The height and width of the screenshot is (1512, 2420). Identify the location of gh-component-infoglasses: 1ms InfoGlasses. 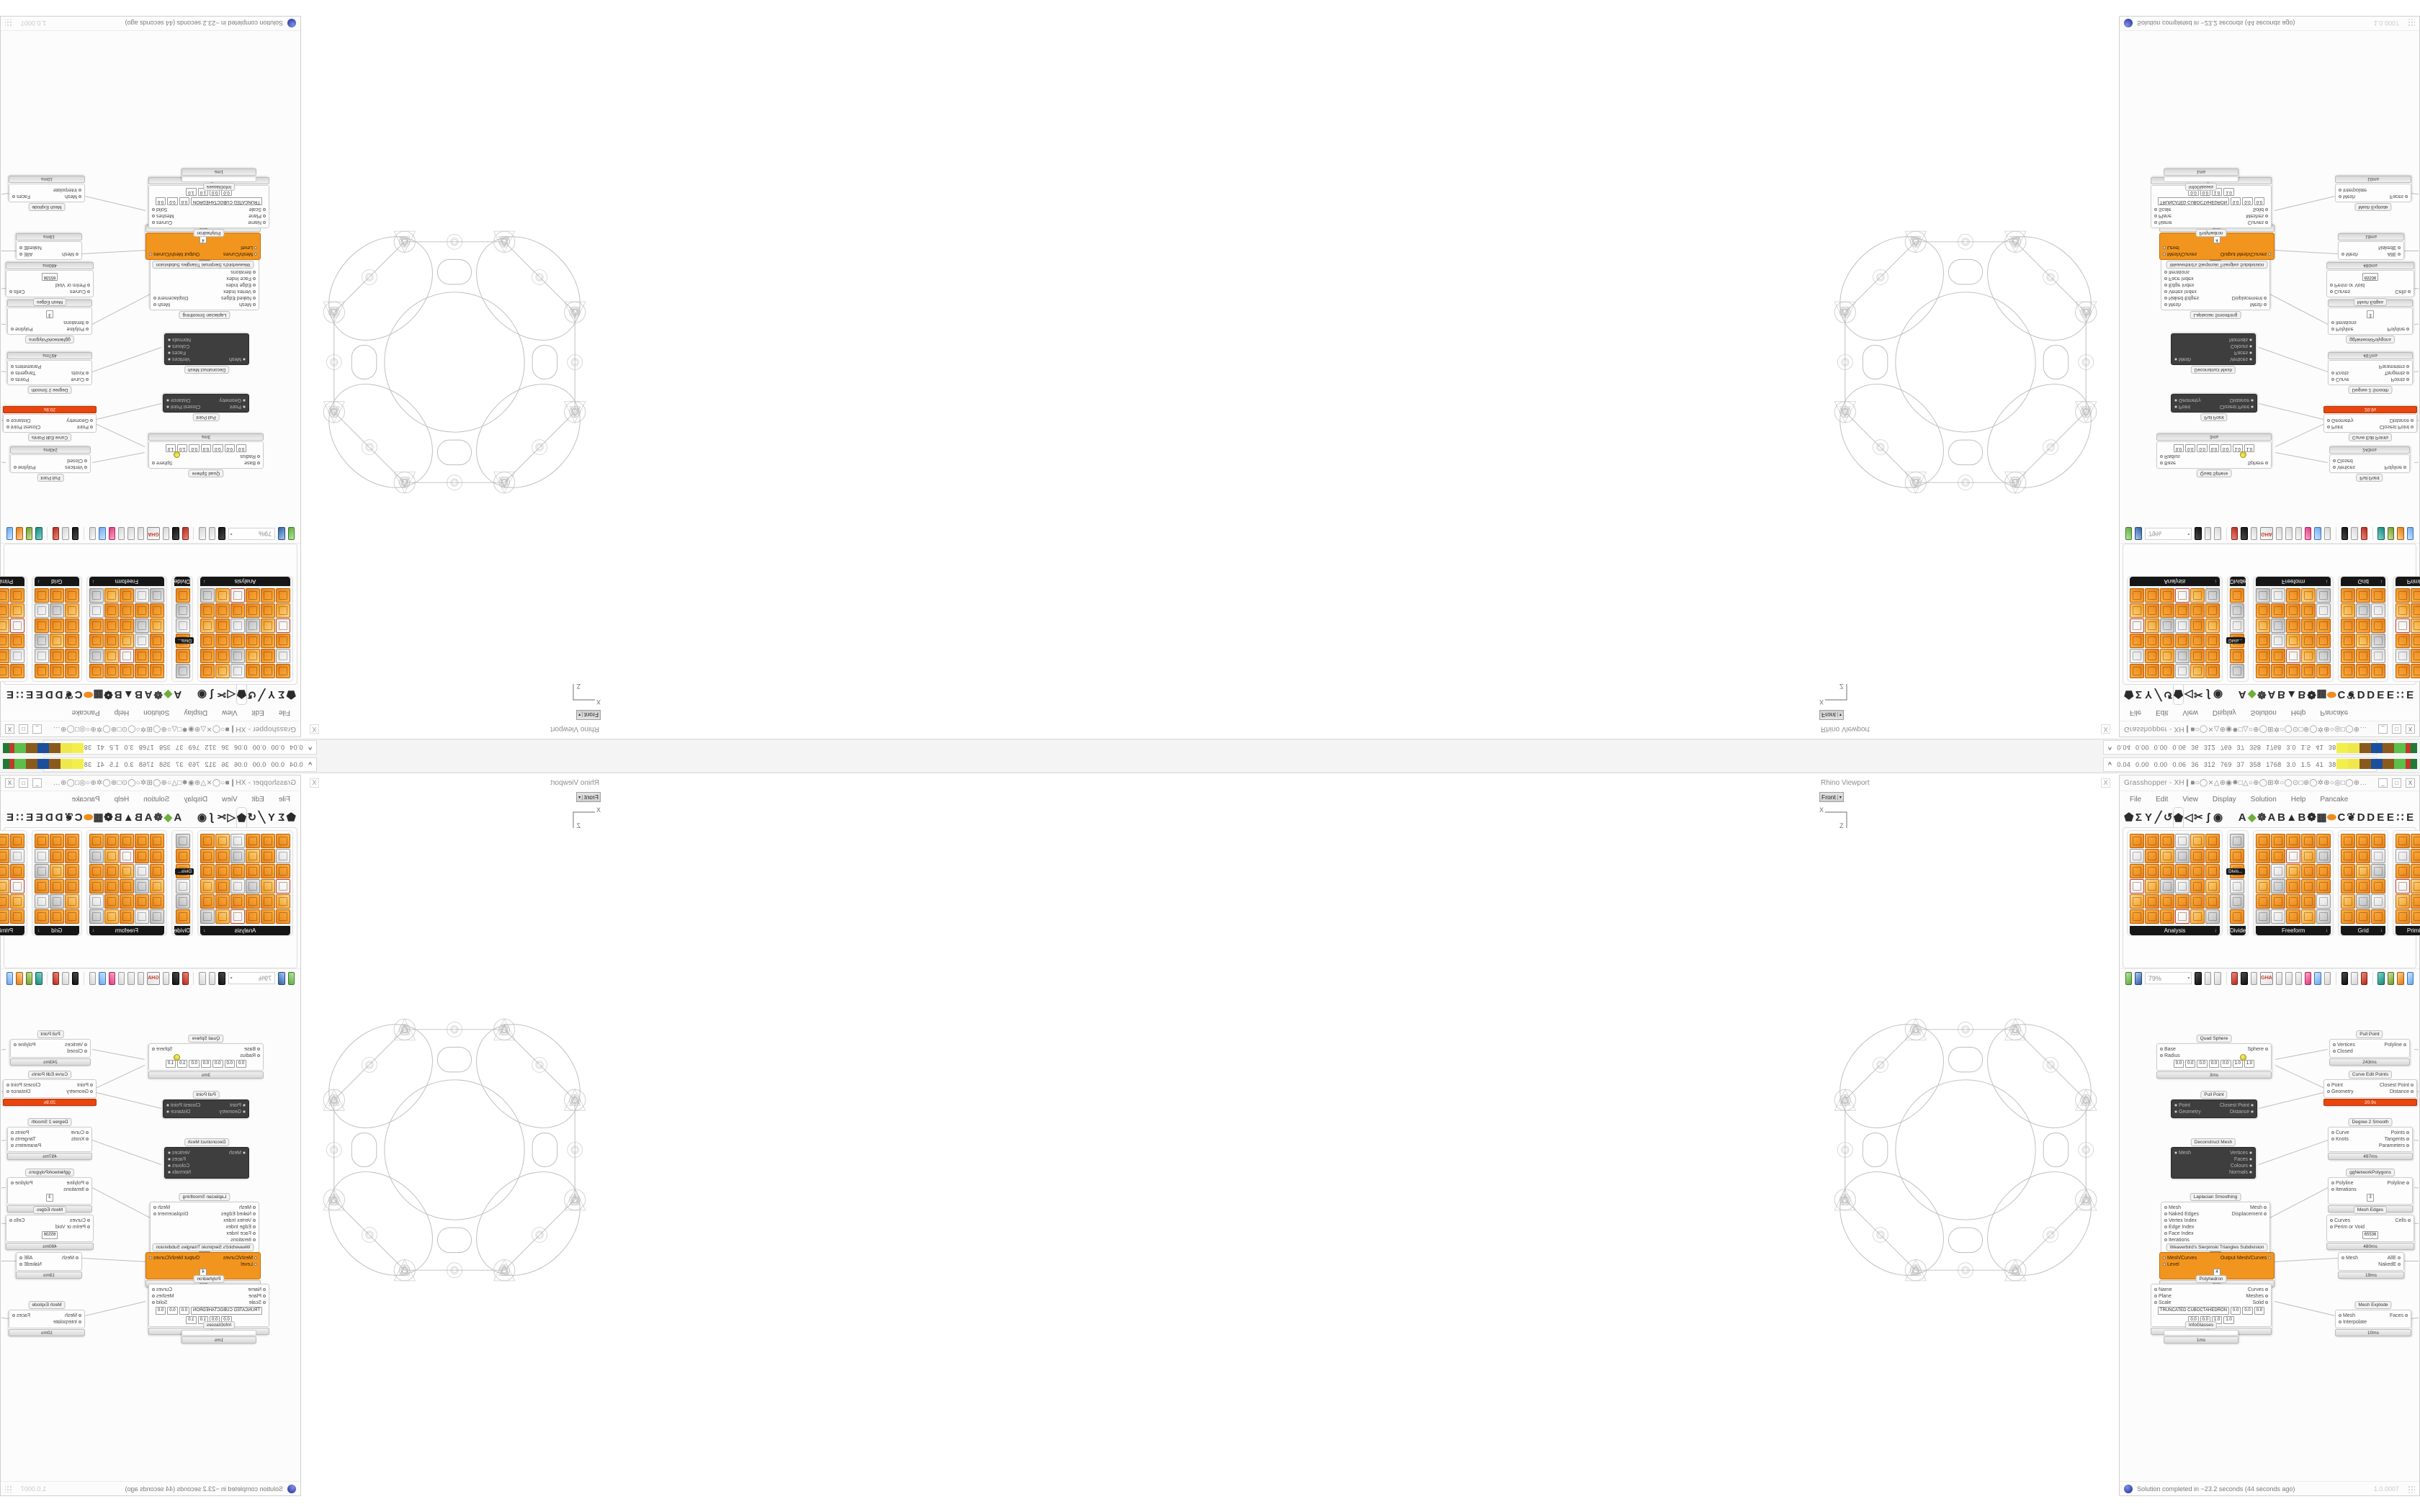
(2201, 1332).